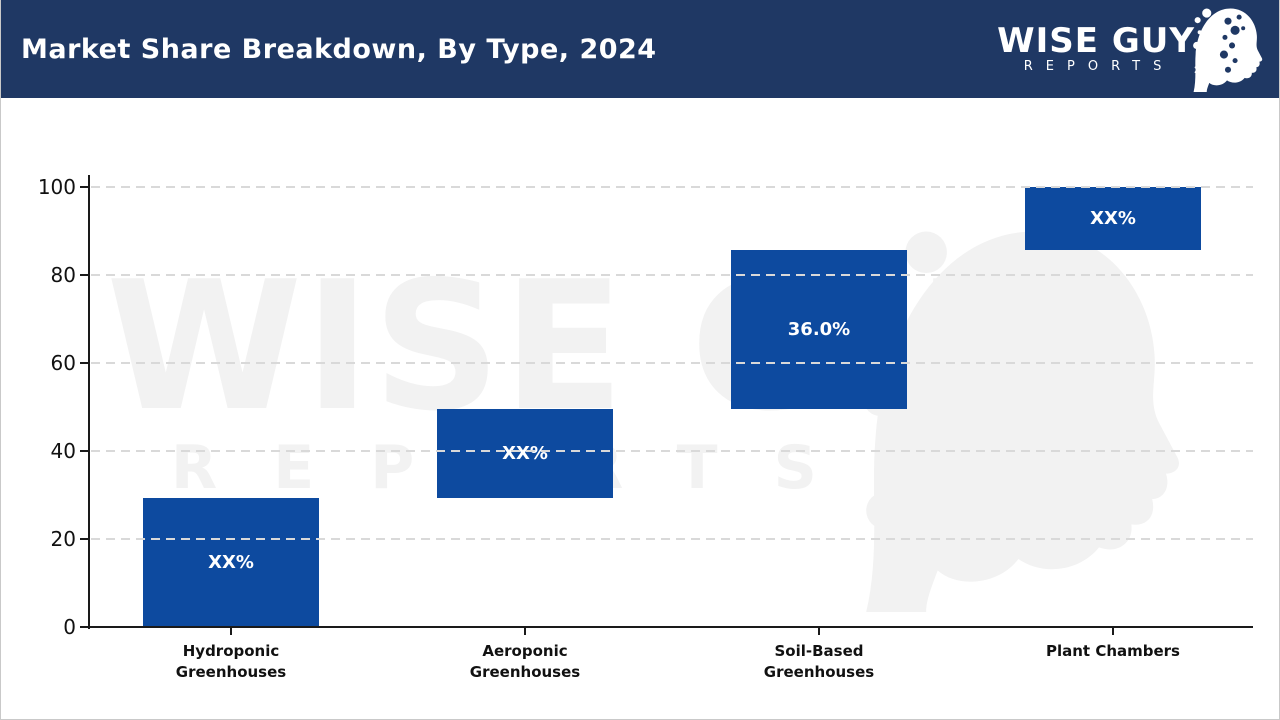 This screenshot has height=720, width=1280. I want to click on x-category-label-4: Plant Chambers, so click(1113, 651).